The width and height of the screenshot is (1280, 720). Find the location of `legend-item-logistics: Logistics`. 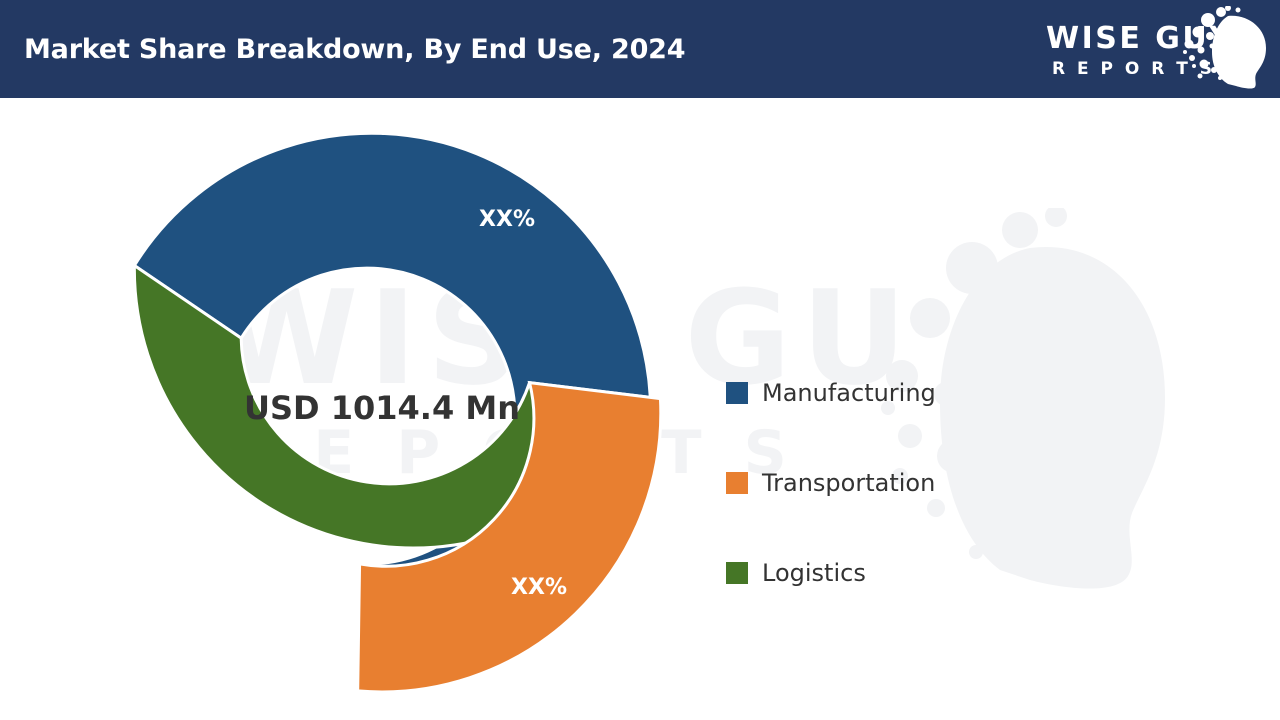

legend-item-logistics: Logistics is located at coordinates (876, 573).